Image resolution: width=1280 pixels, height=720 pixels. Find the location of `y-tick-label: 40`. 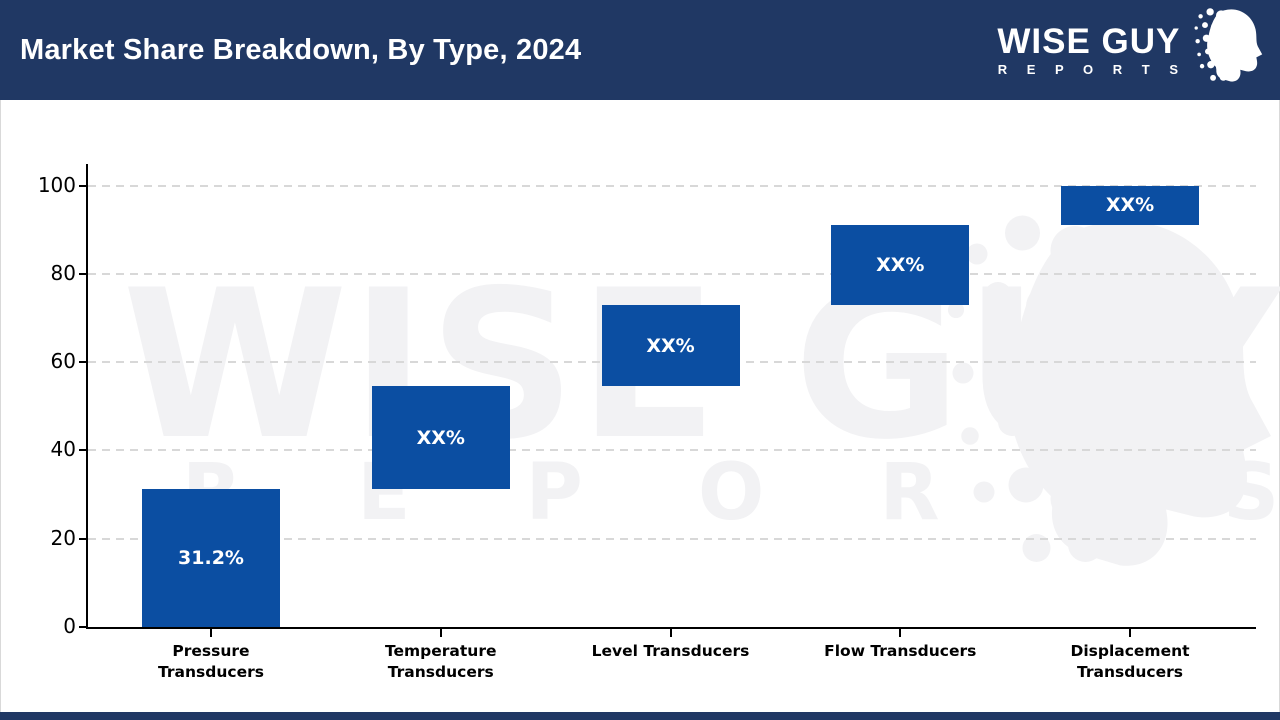

y-tick-label: 40 is located at coordinates (63, 449).